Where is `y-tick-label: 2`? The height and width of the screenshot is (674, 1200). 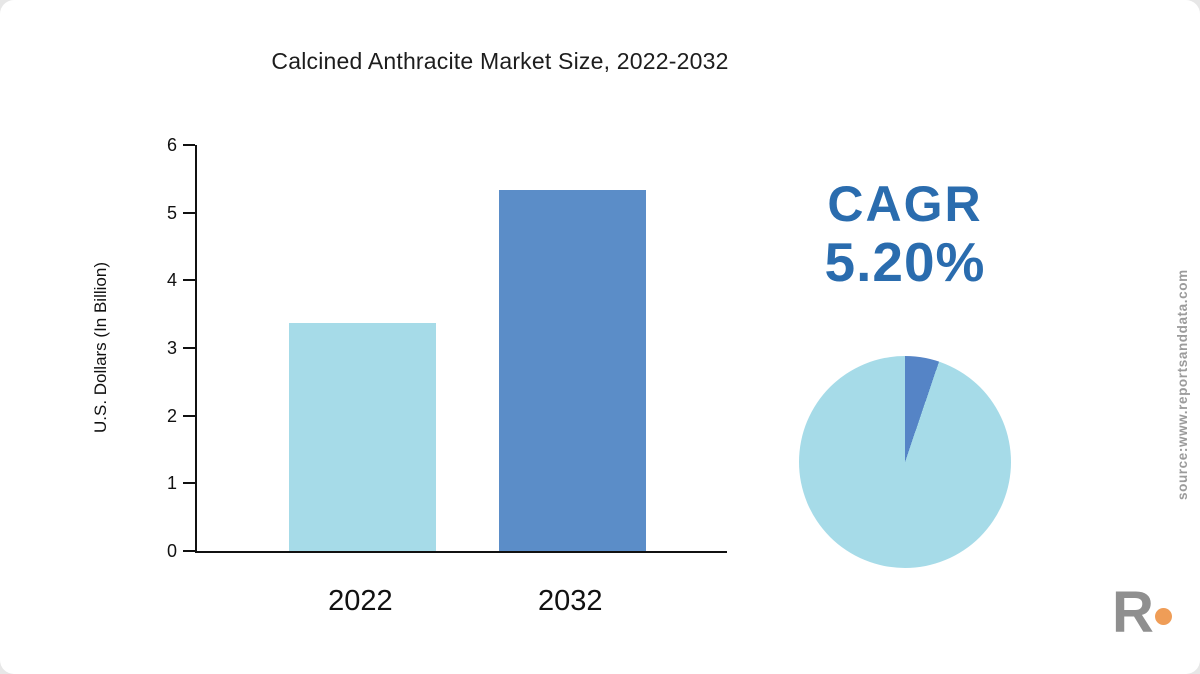 y-tick-label: 2 is located at coordinates (171, 415).